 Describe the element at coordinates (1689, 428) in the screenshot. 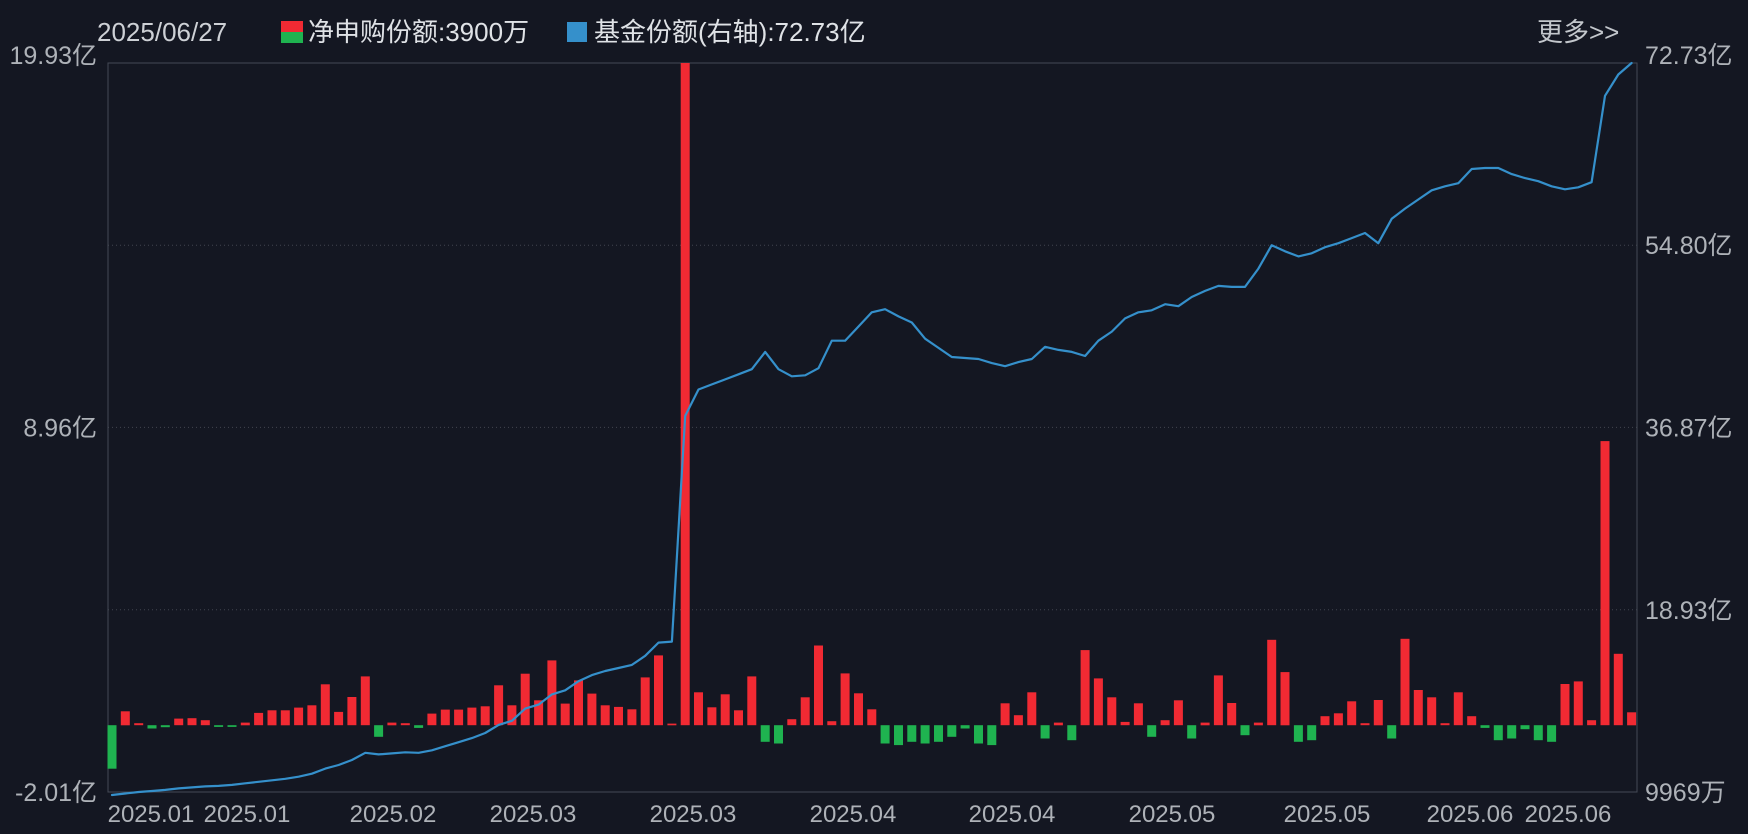

I see `right-axis-tick-label: 36.87亿` at that location.